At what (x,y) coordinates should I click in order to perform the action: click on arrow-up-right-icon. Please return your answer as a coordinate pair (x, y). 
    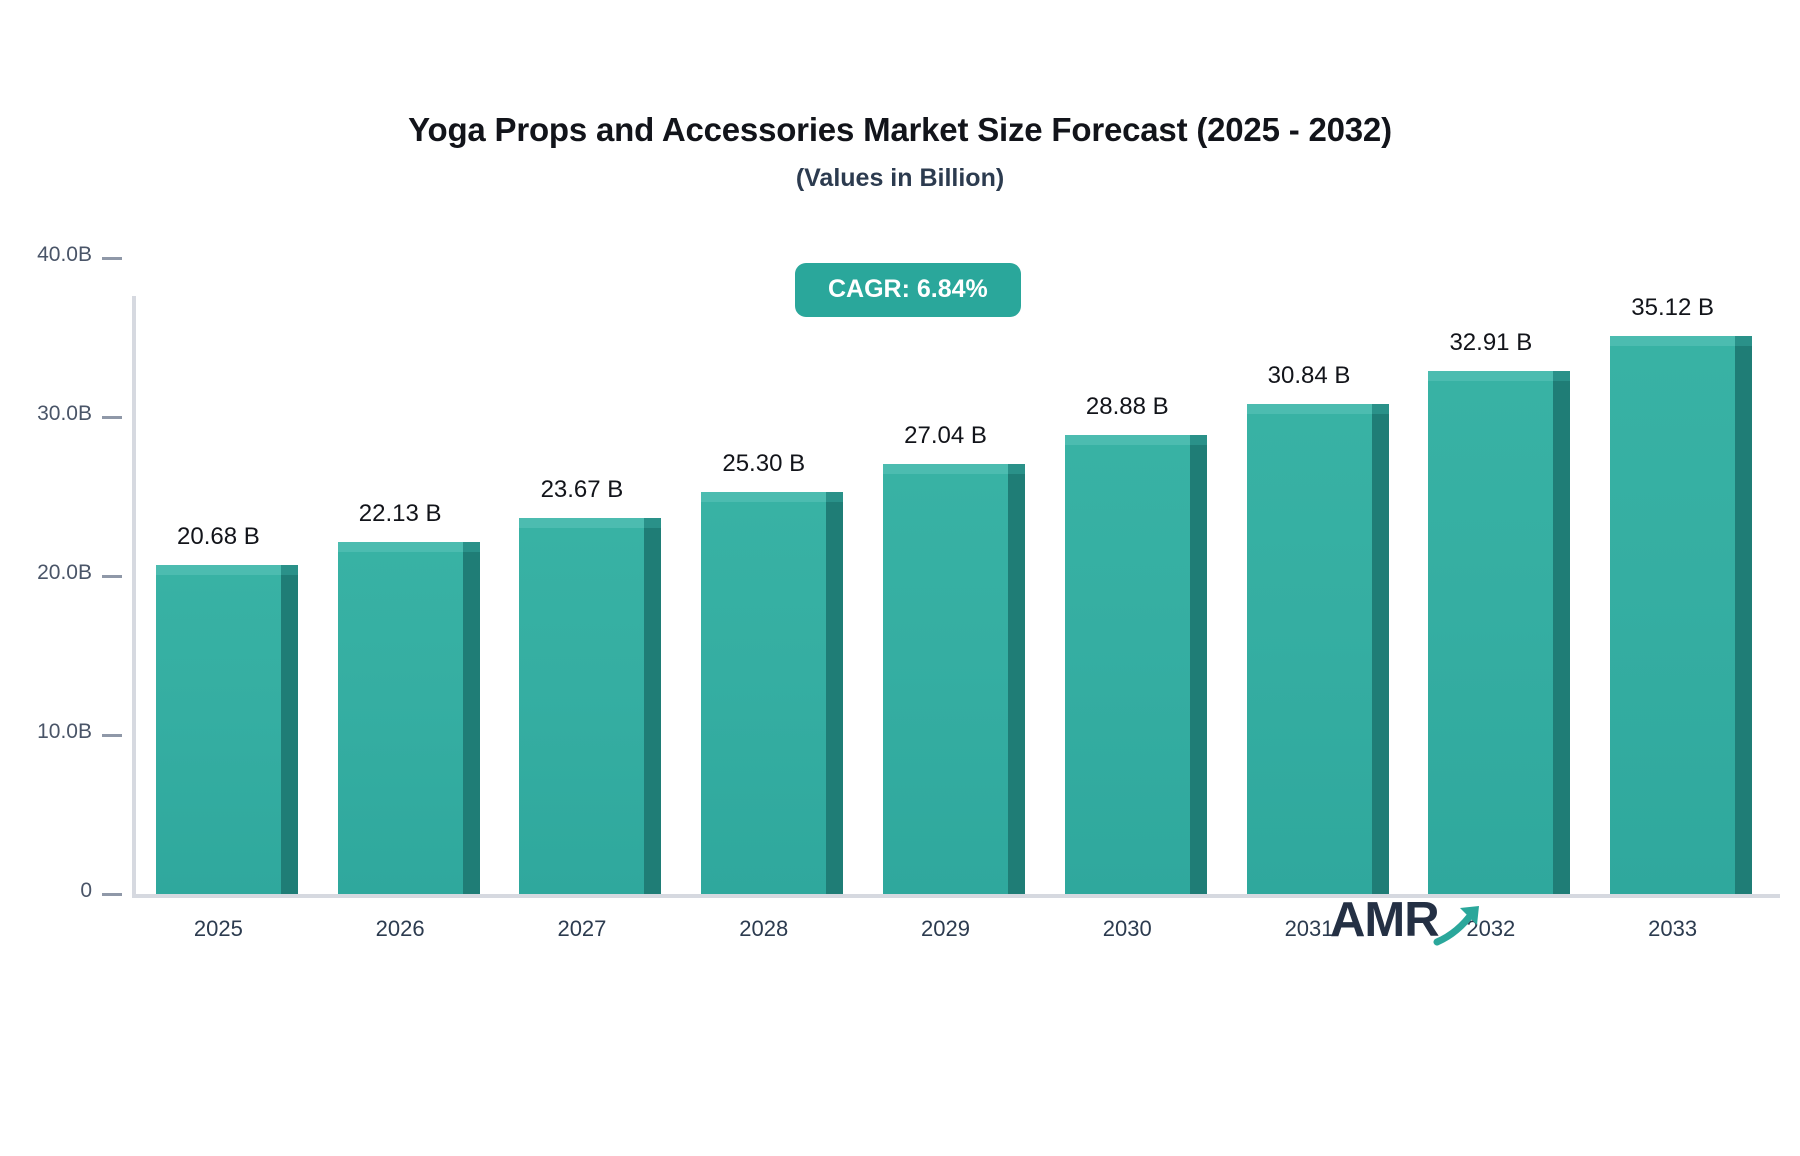
    Looking at the image, I should click on (1461, 927).